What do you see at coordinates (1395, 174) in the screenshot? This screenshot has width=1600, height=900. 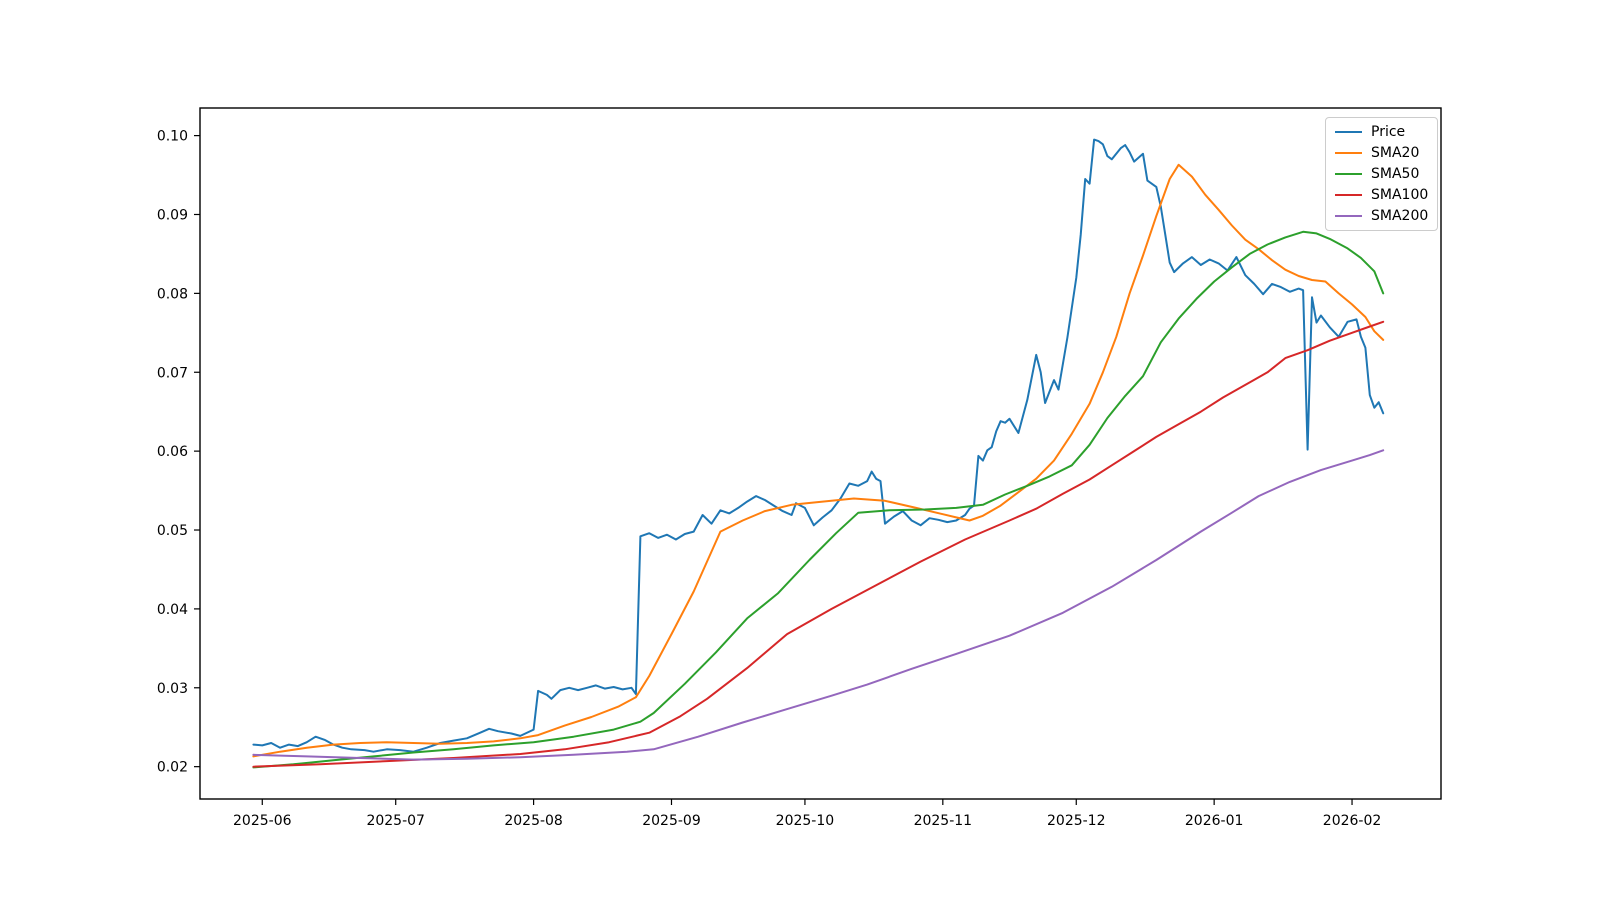 I see `legend-label: SMA50` at bounding box center [1395, 174].